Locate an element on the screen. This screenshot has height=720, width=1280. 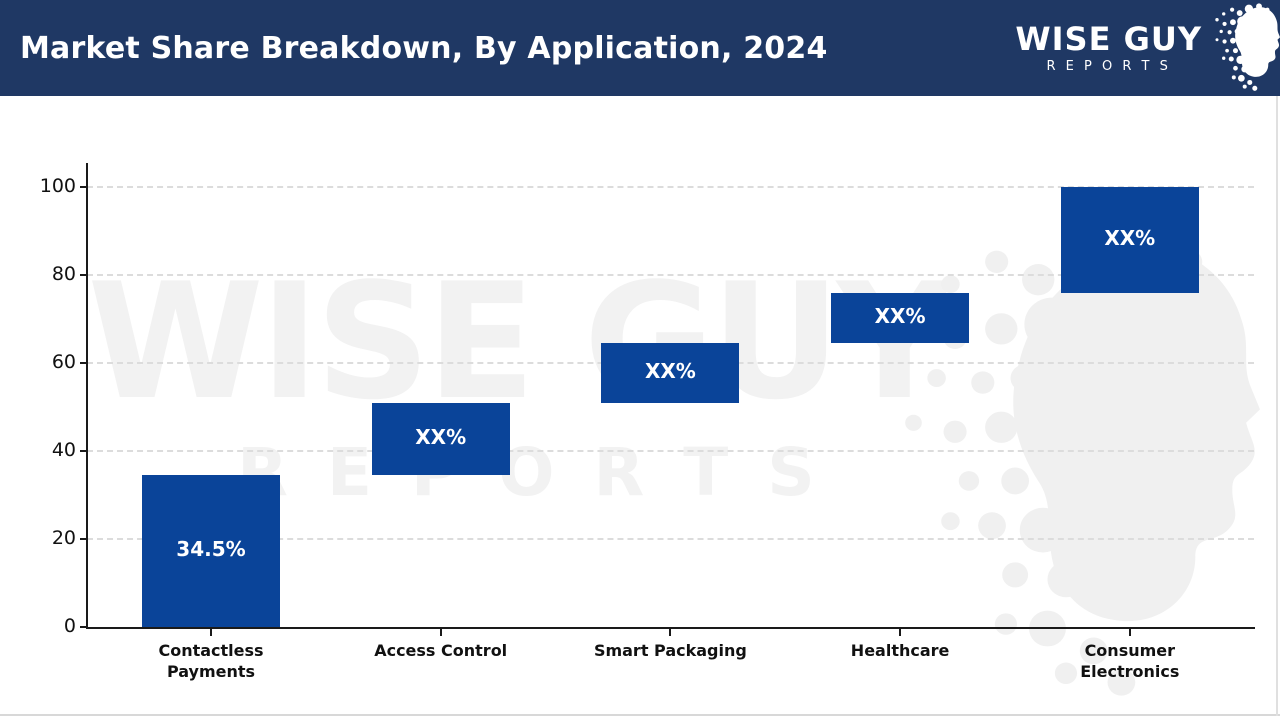
x-axis-category-label: Access Control is located at coordinates (441, 650).